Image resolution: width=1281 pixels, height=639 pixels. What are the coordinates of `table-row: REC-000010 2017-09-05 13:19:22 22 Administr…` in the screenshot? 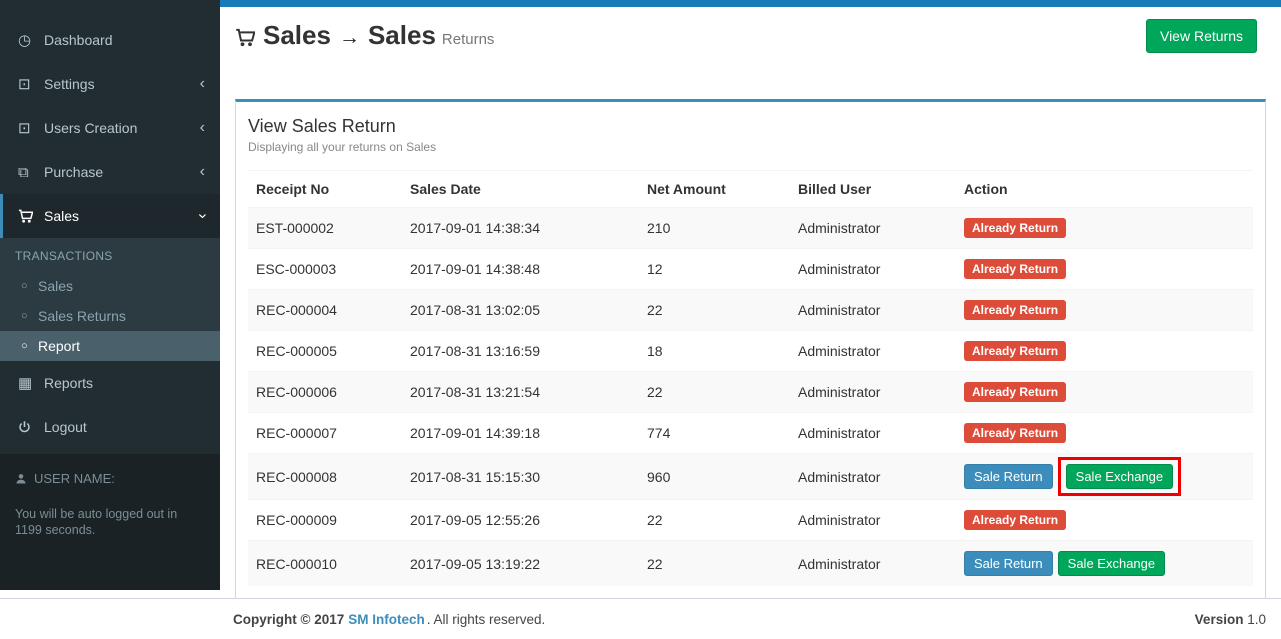 It's located at (750, 563).